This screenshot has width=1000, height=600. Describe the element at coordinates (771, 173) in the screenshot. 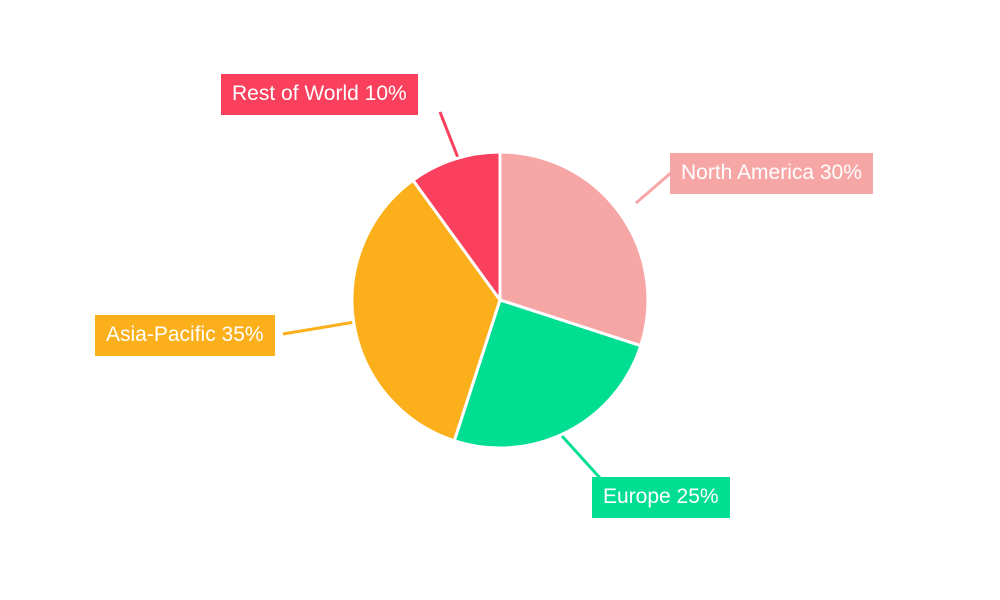

I see `pie-label-north-america: North America 30%` at that location.